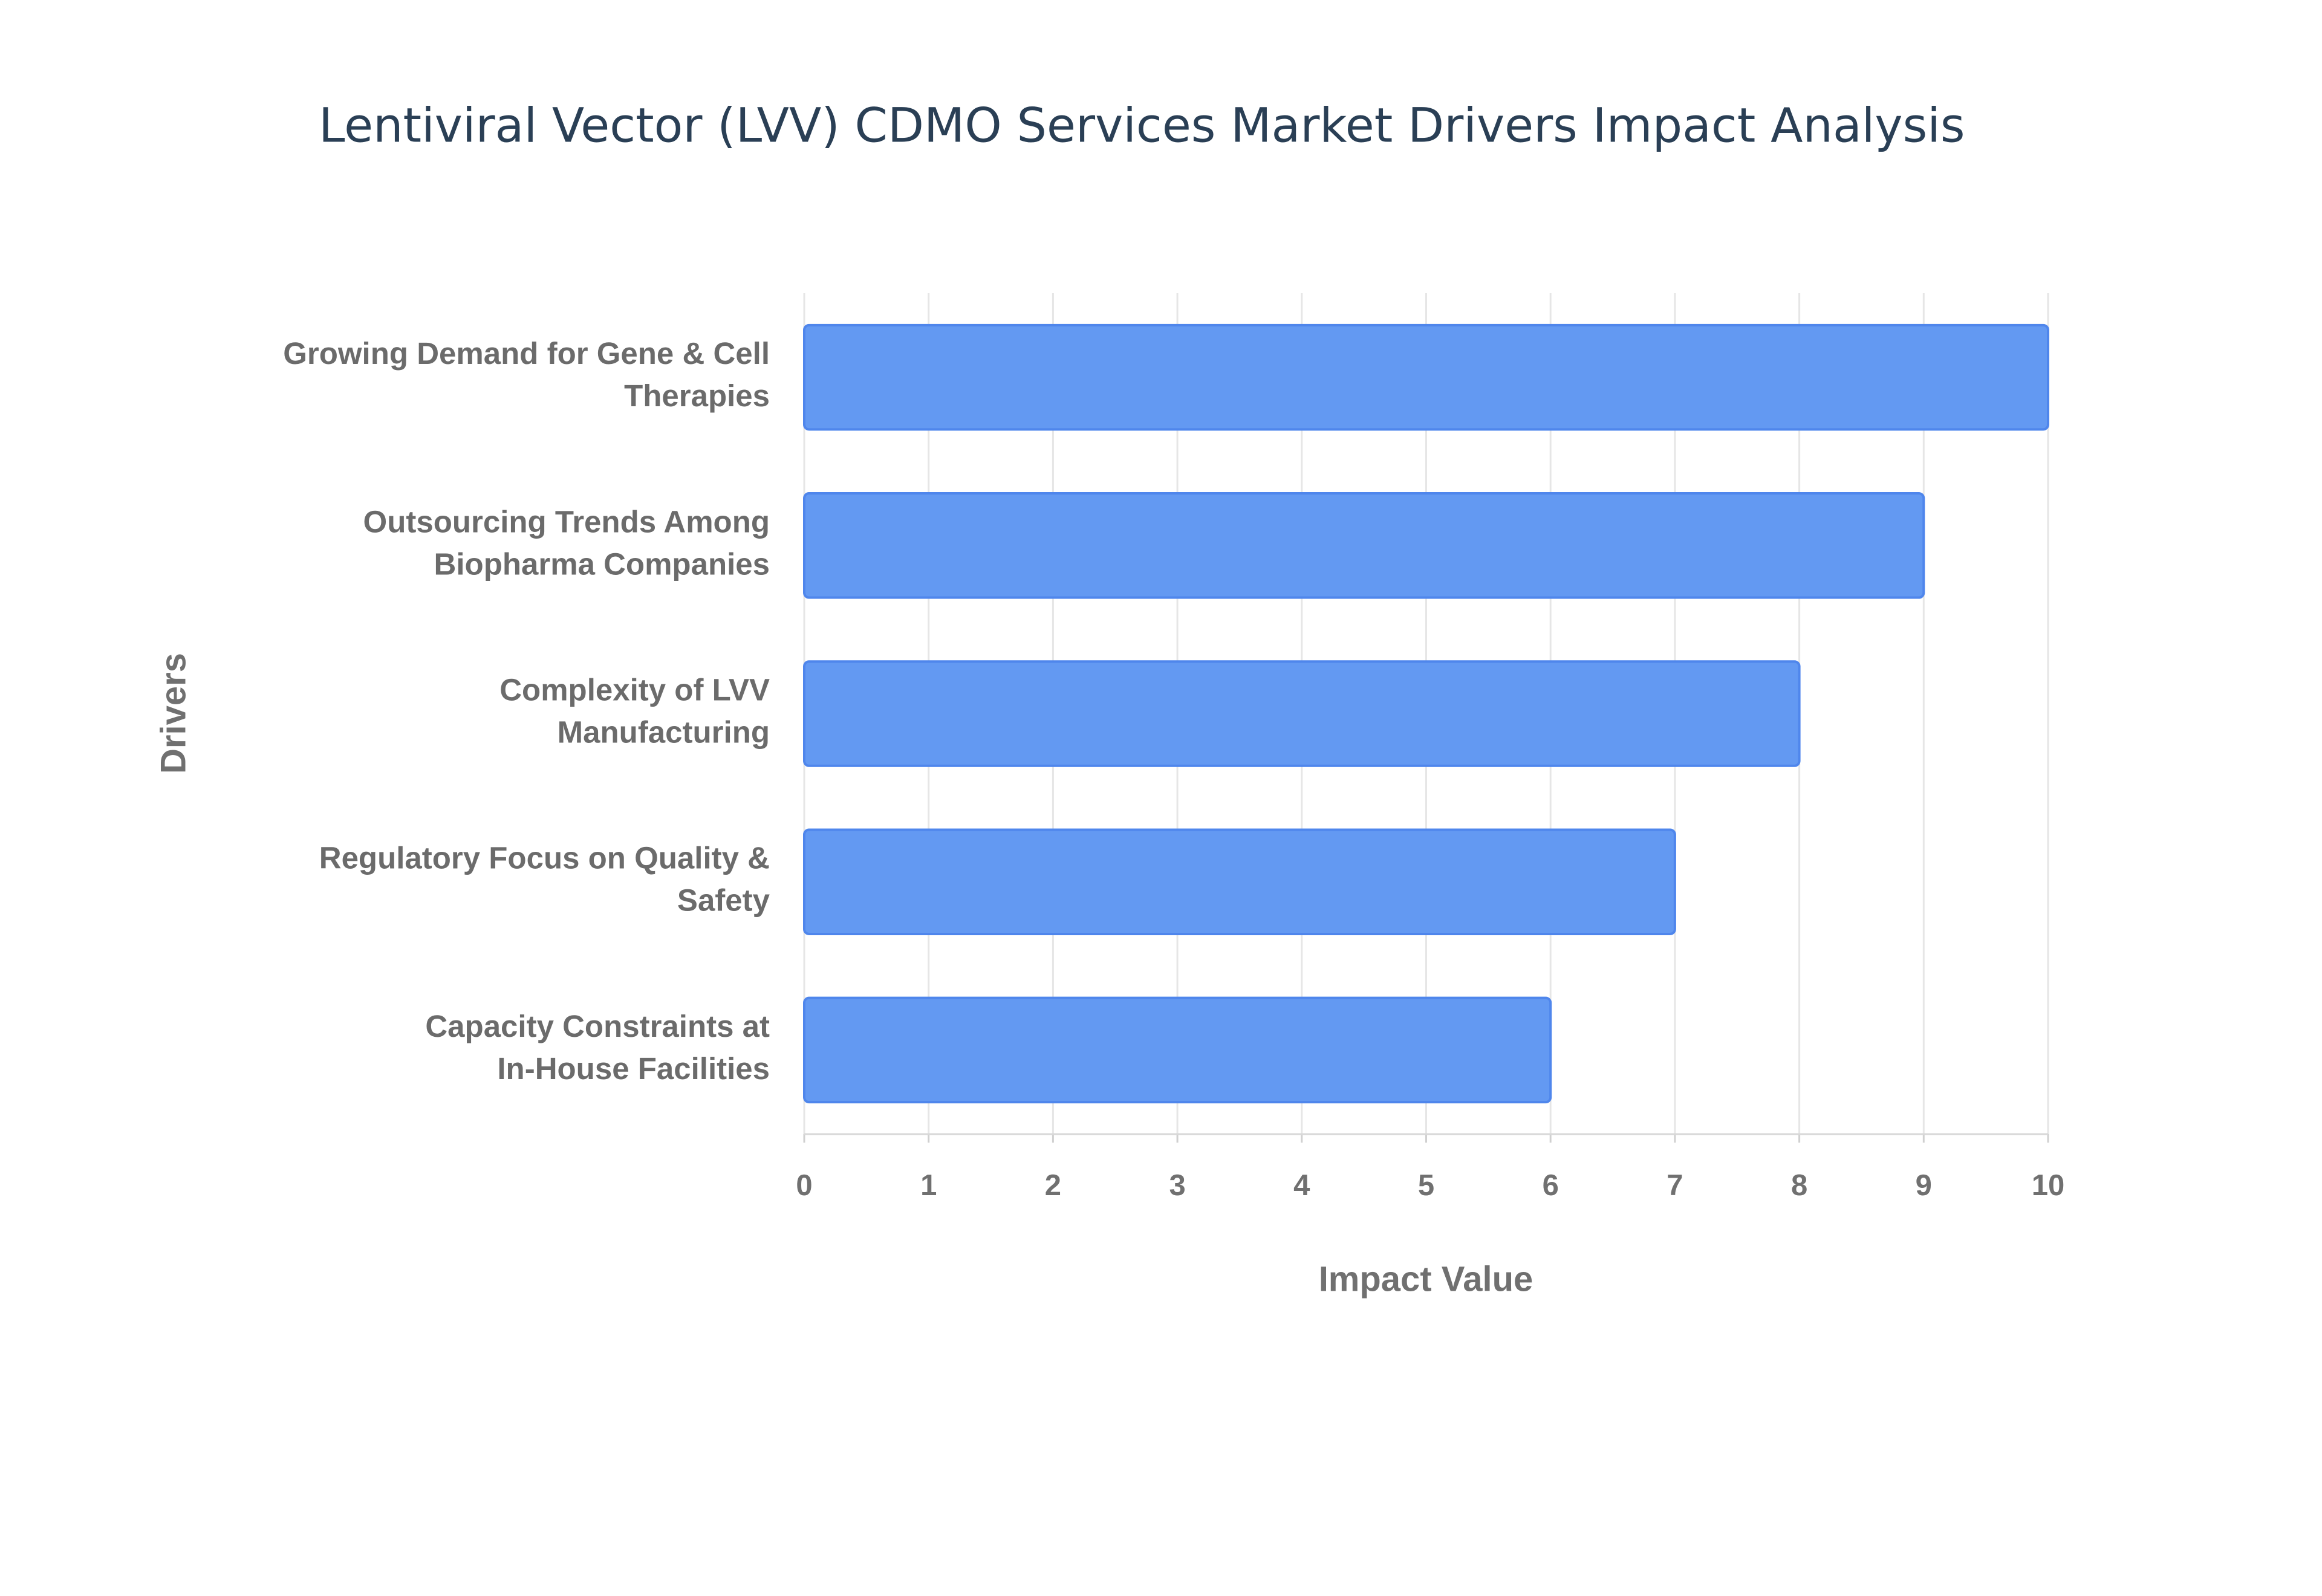 The image size is (2322, 1596). I want to click on x-tick-label: 6, so click(1551, 1185).